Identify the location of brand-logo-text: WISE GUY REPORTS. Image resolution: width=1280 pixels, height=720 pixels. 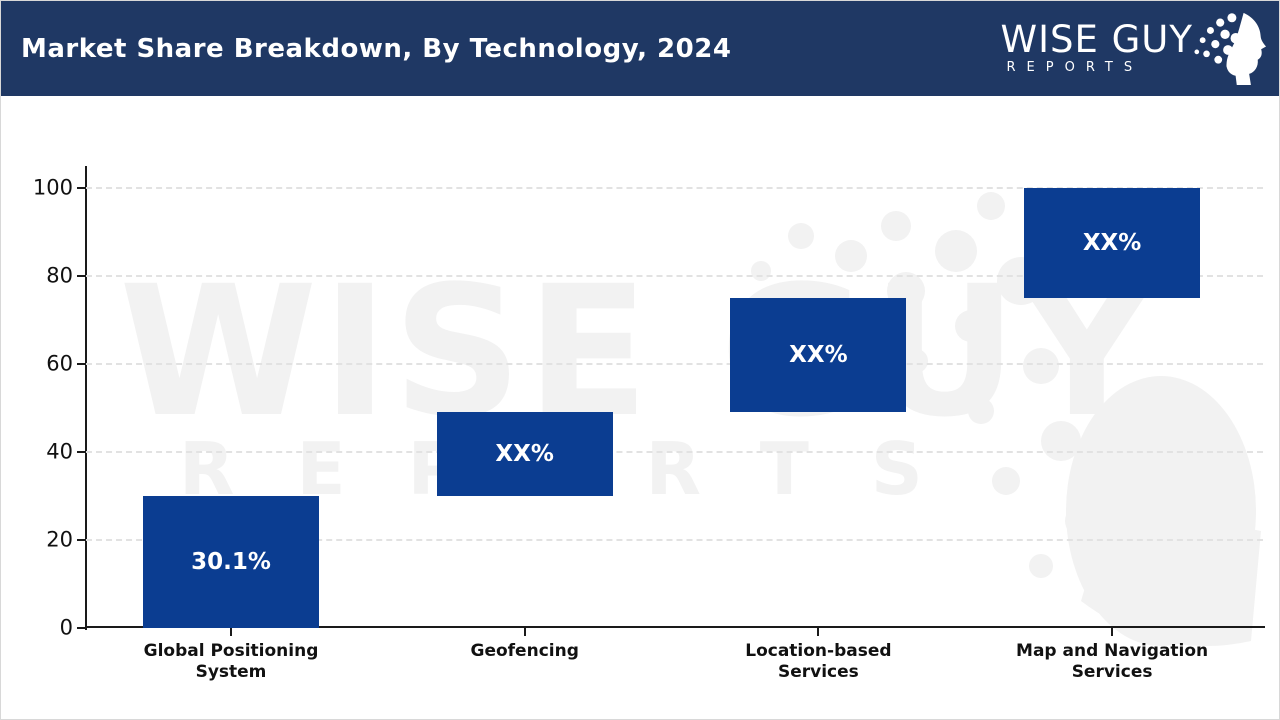
(1096, 46).